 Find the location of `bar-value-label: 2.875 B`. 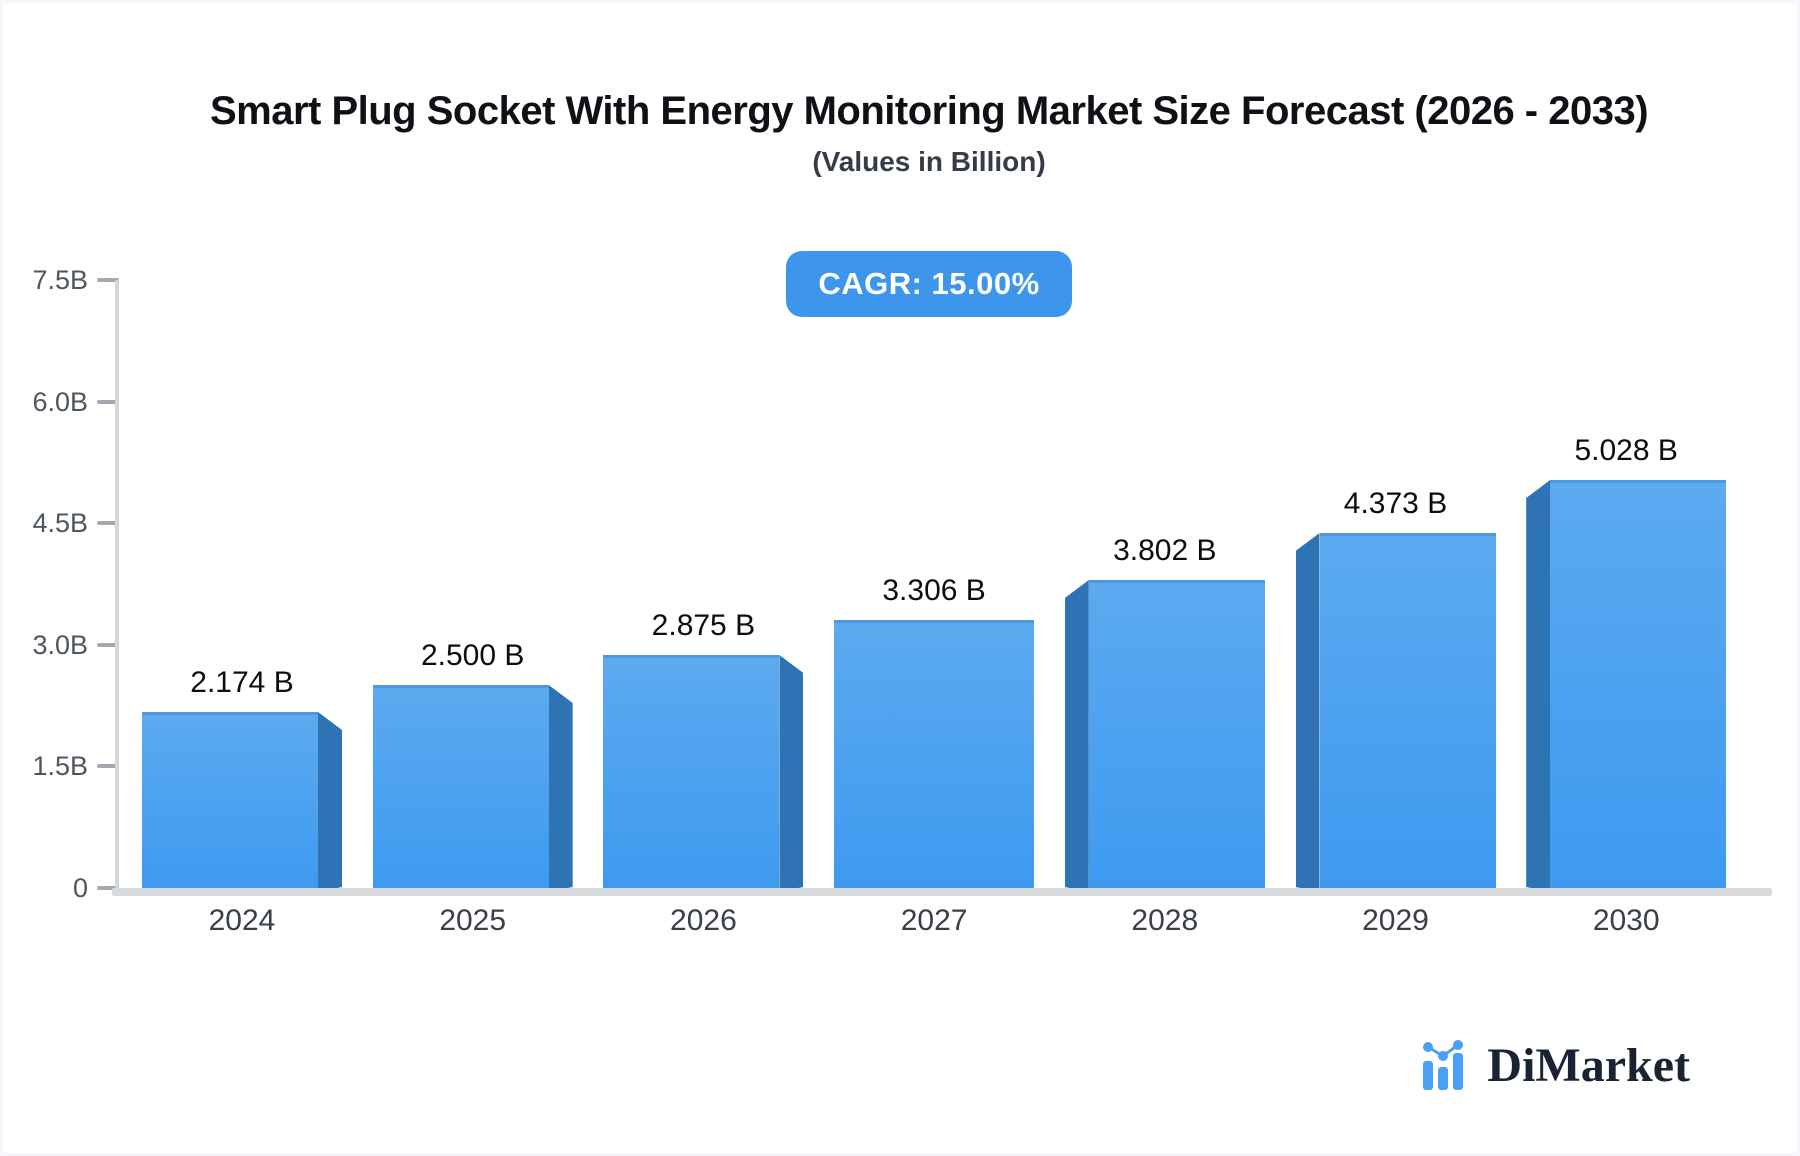

bar-value-label: 2.875 B is located at coordinates (703, 625).